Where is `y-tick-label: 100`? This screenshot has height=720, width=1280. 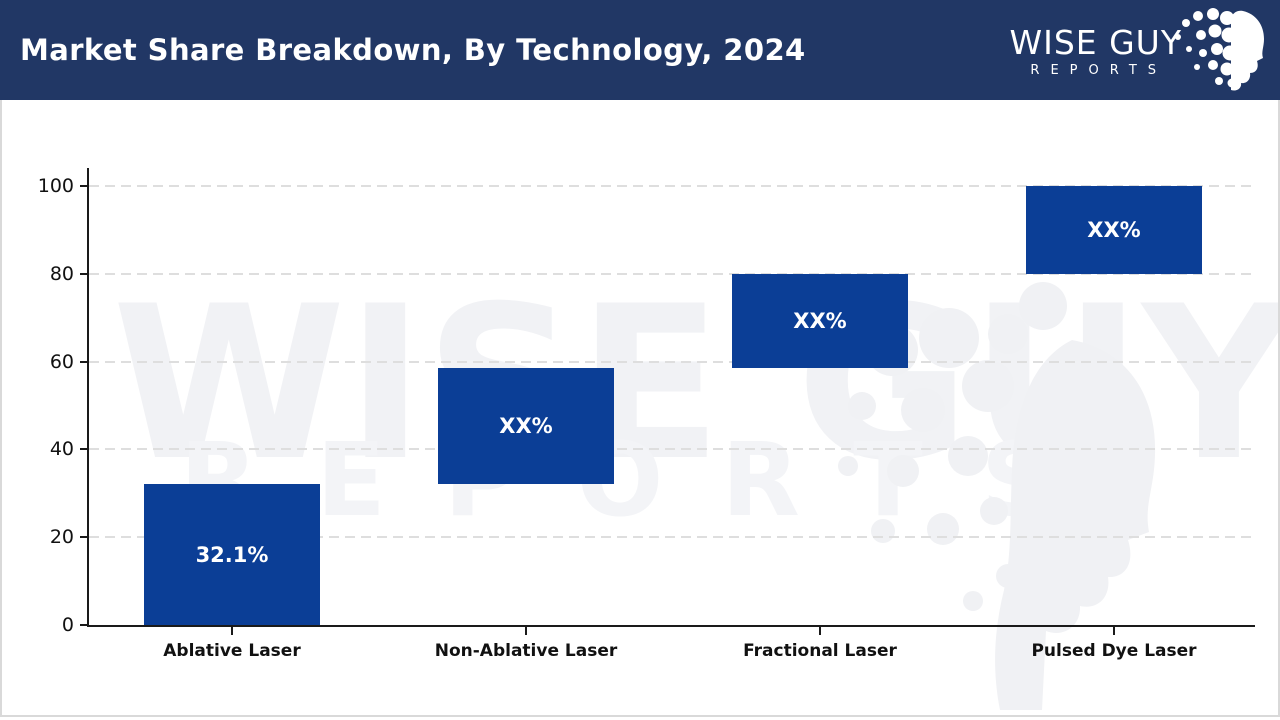 y-tick-label: 100 is located at coordinates (55, 186).